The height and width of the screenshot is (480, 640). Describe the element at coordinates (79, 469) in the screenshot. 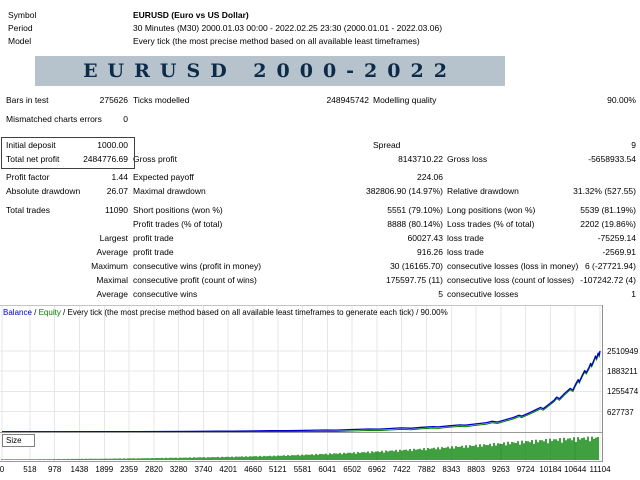

I see `x-axis-label: 1438` at that location.